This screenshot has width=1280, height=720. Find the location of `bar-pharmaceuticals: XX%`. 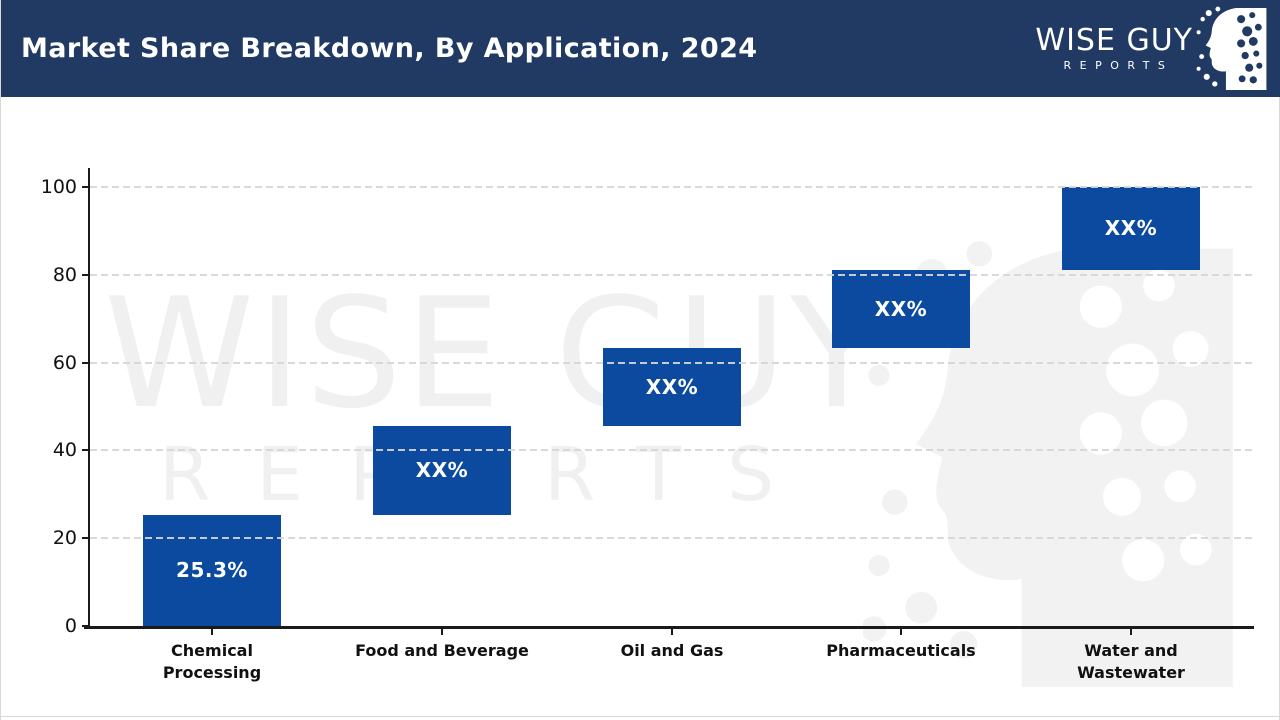

bar-pharmaceuticals: XX% is located at coordinates (901, 308).